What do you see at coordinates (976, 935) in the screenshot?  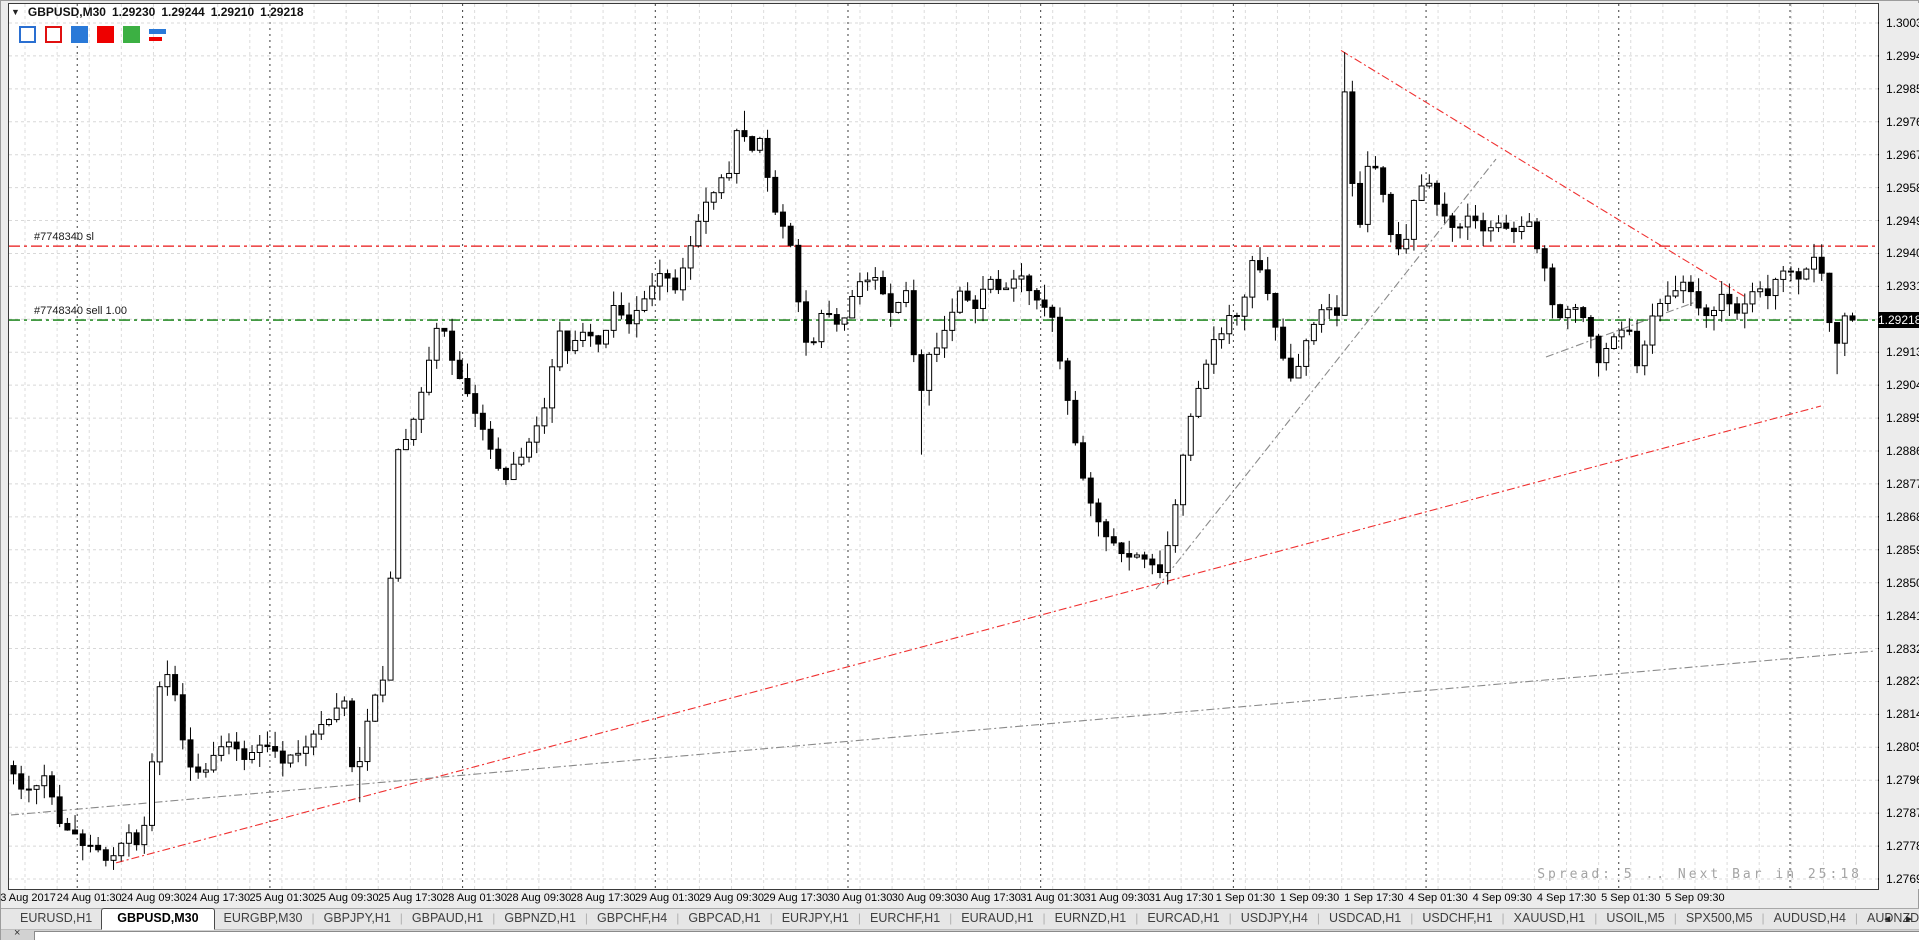 I see `scrollbar-track` at bounding box center [976, 935].